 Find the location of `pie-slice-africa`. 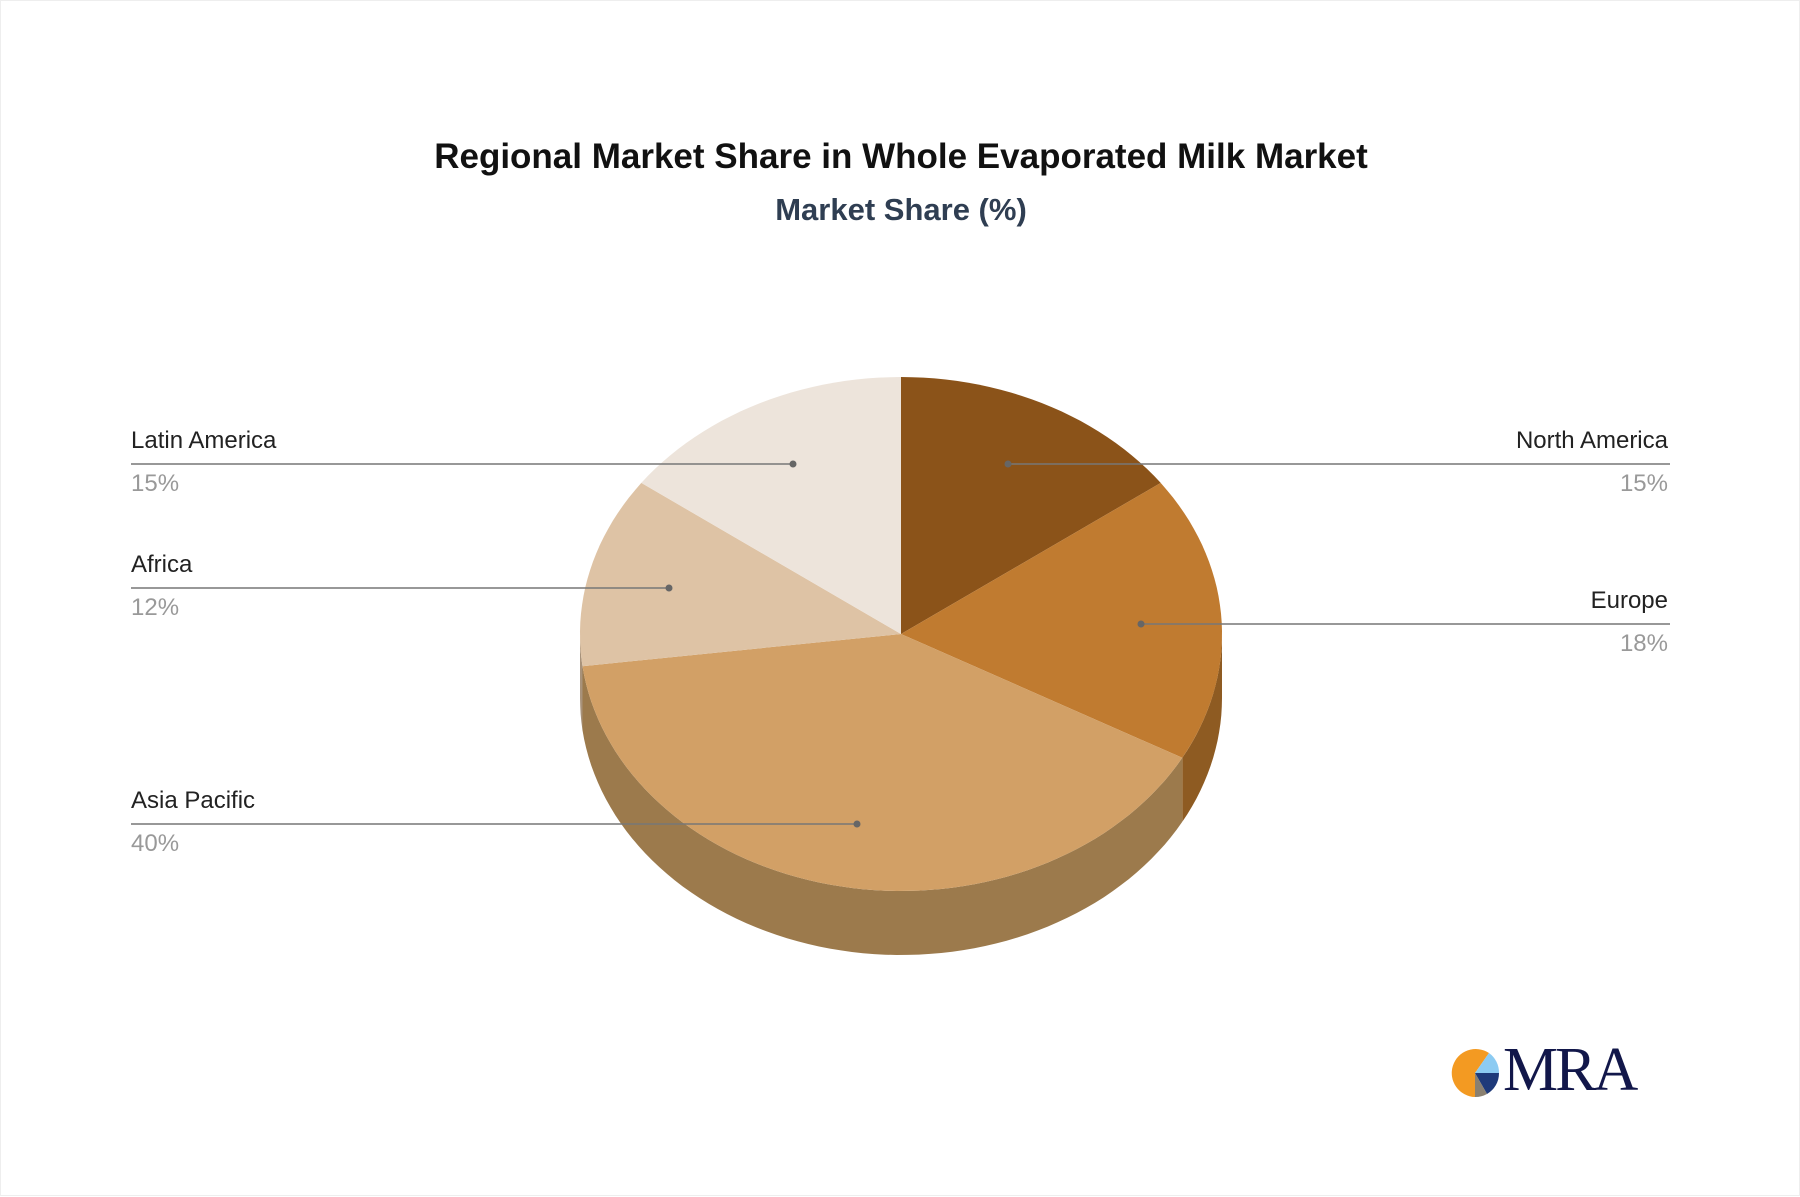

pie-slice-africa is located at coordinates (740, 574).